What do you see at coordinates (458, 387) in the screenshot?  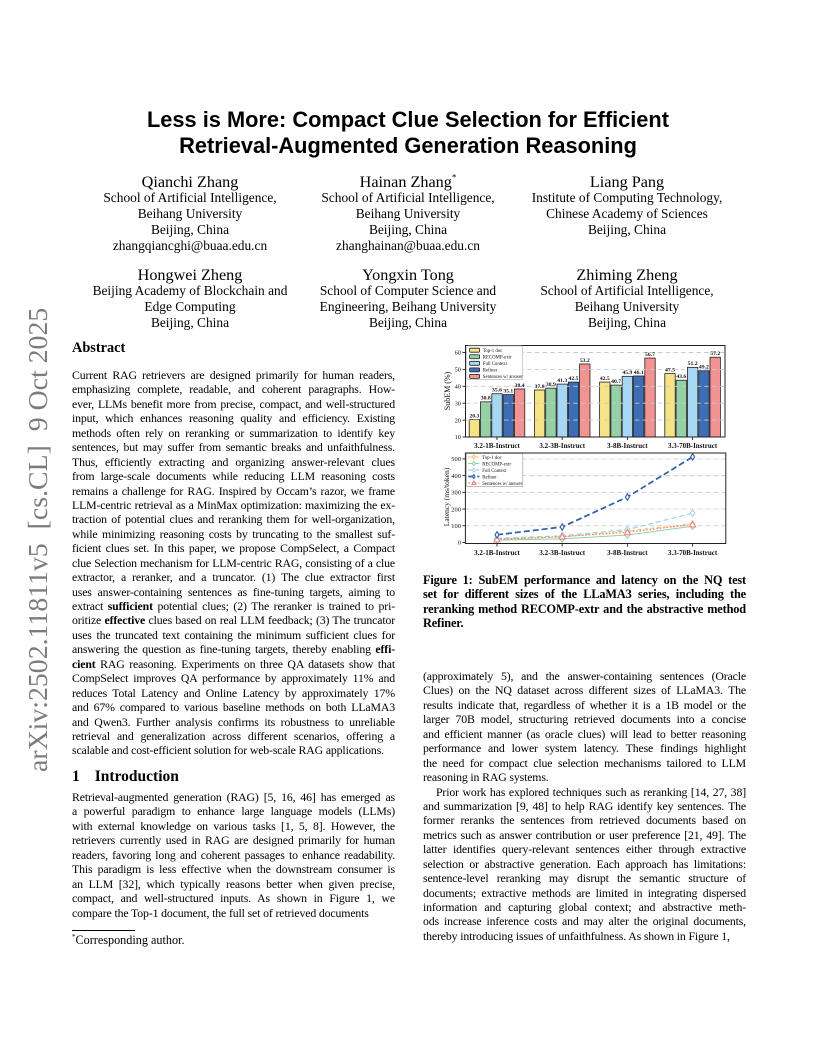 I see `svg-text: 40` at bounding box center [458, 387].